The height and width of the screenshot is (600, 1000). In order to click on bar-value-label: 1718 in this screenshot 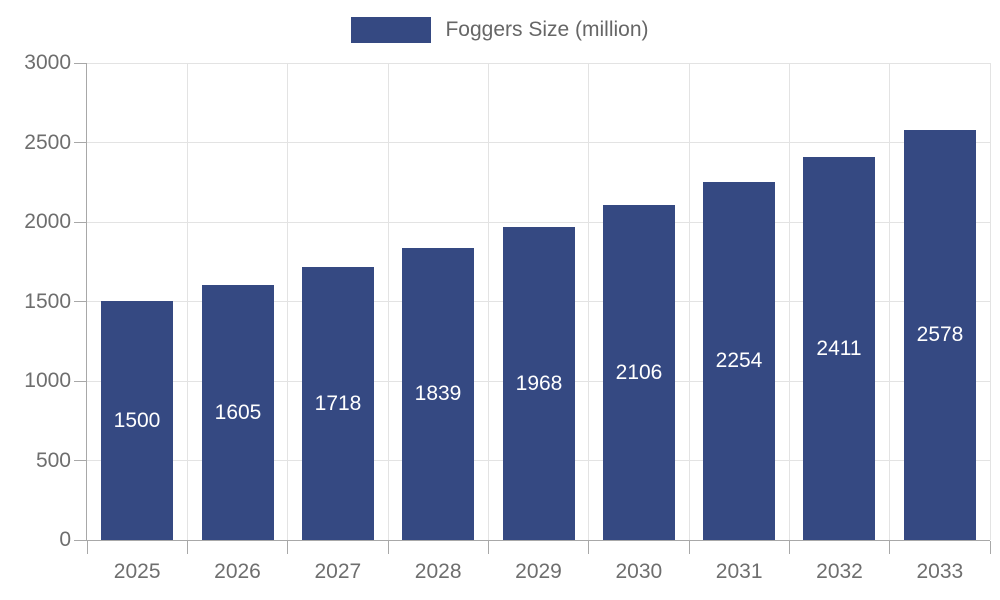, I will do `click(338, 403)`.